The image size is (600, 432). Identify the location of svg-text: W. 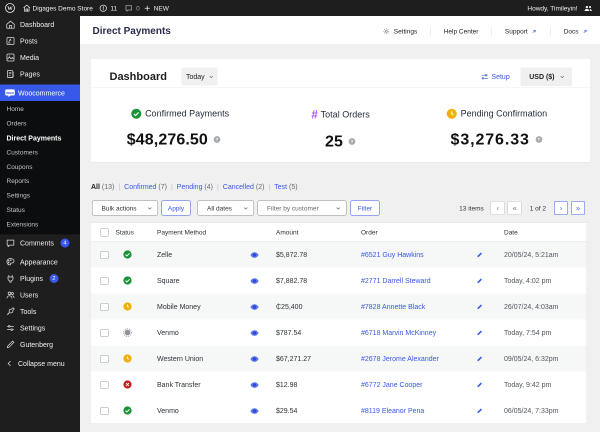
(10, 9).